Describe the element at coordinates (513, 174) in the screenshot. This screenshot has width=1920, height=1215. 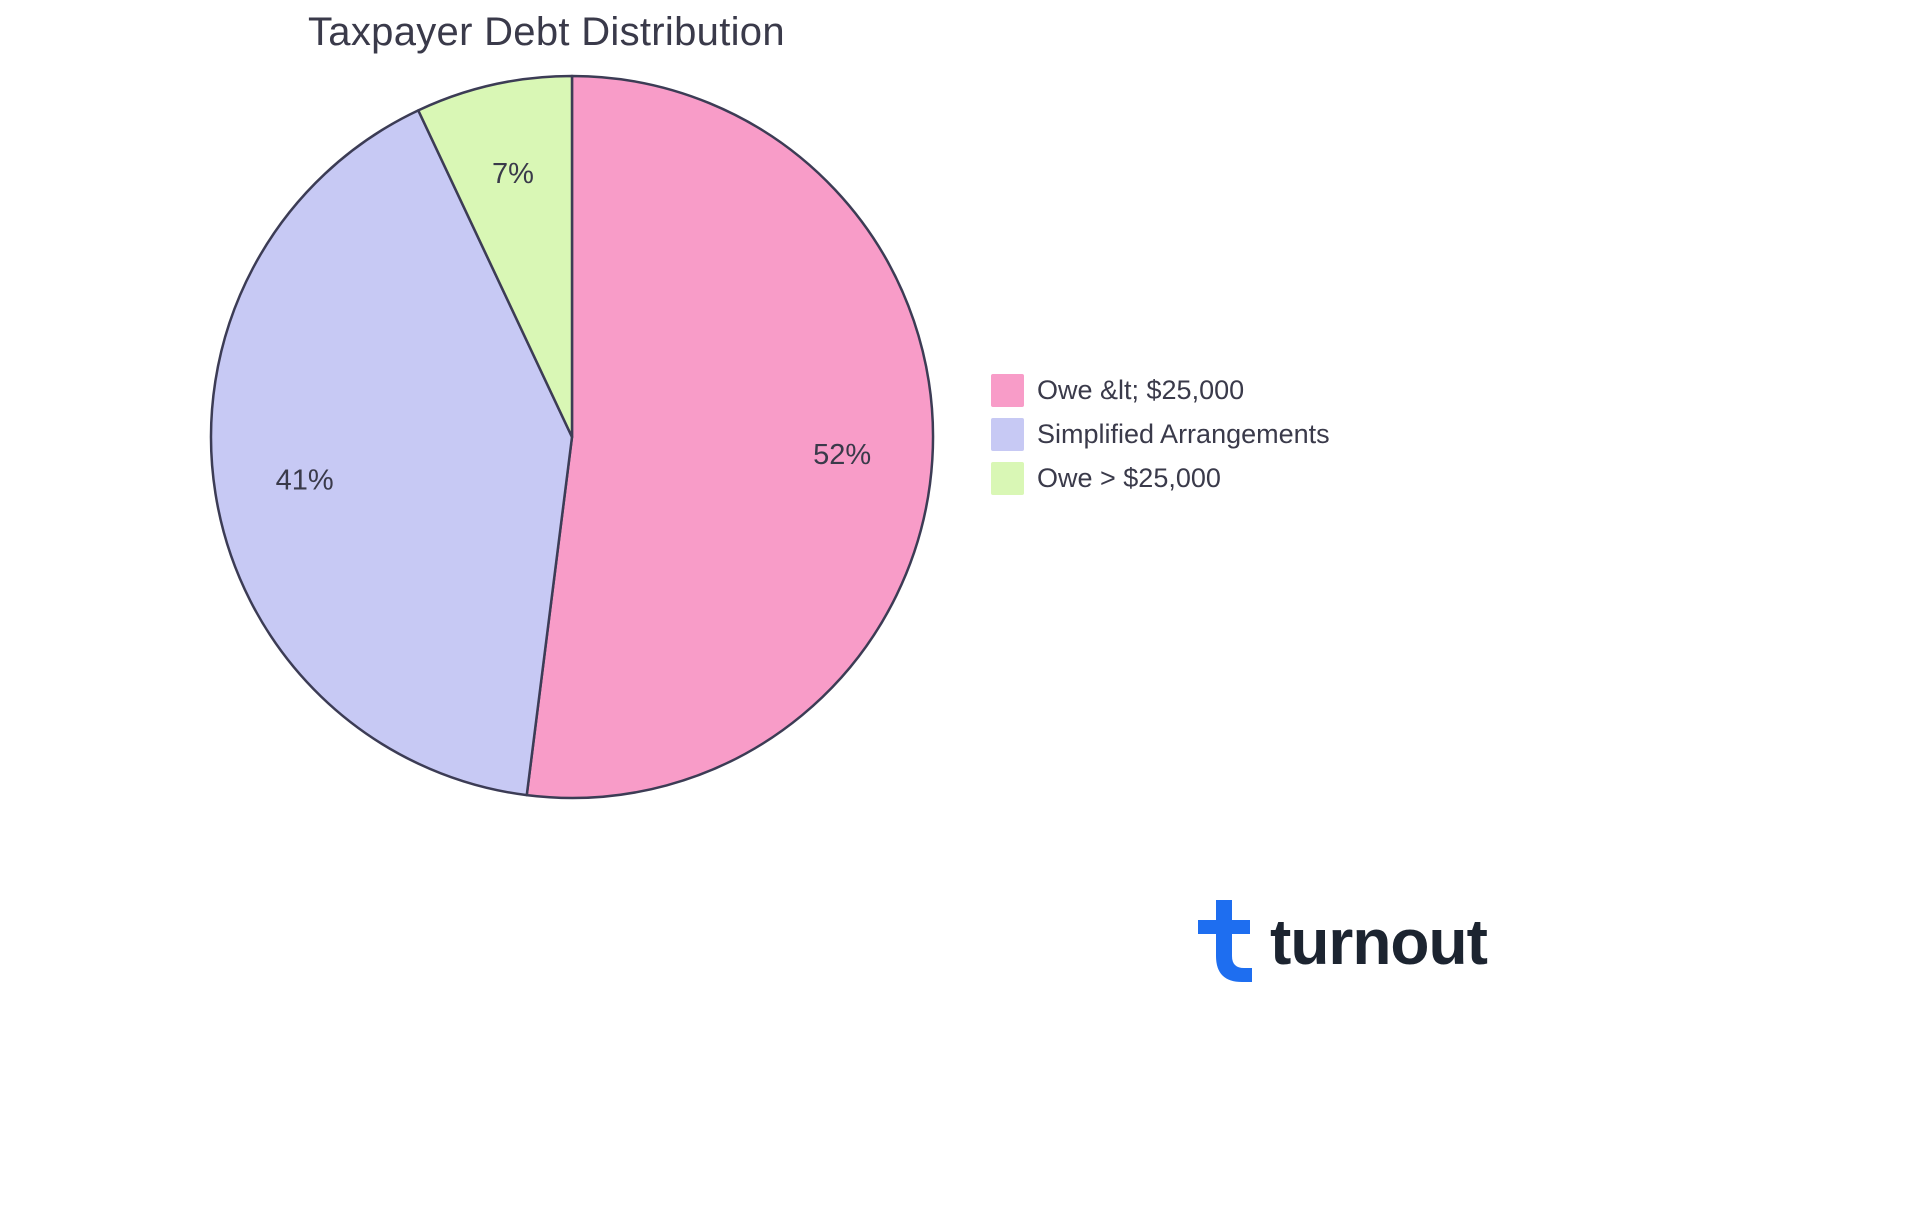
I see `pie-slice-label-2: 7%` at that location.